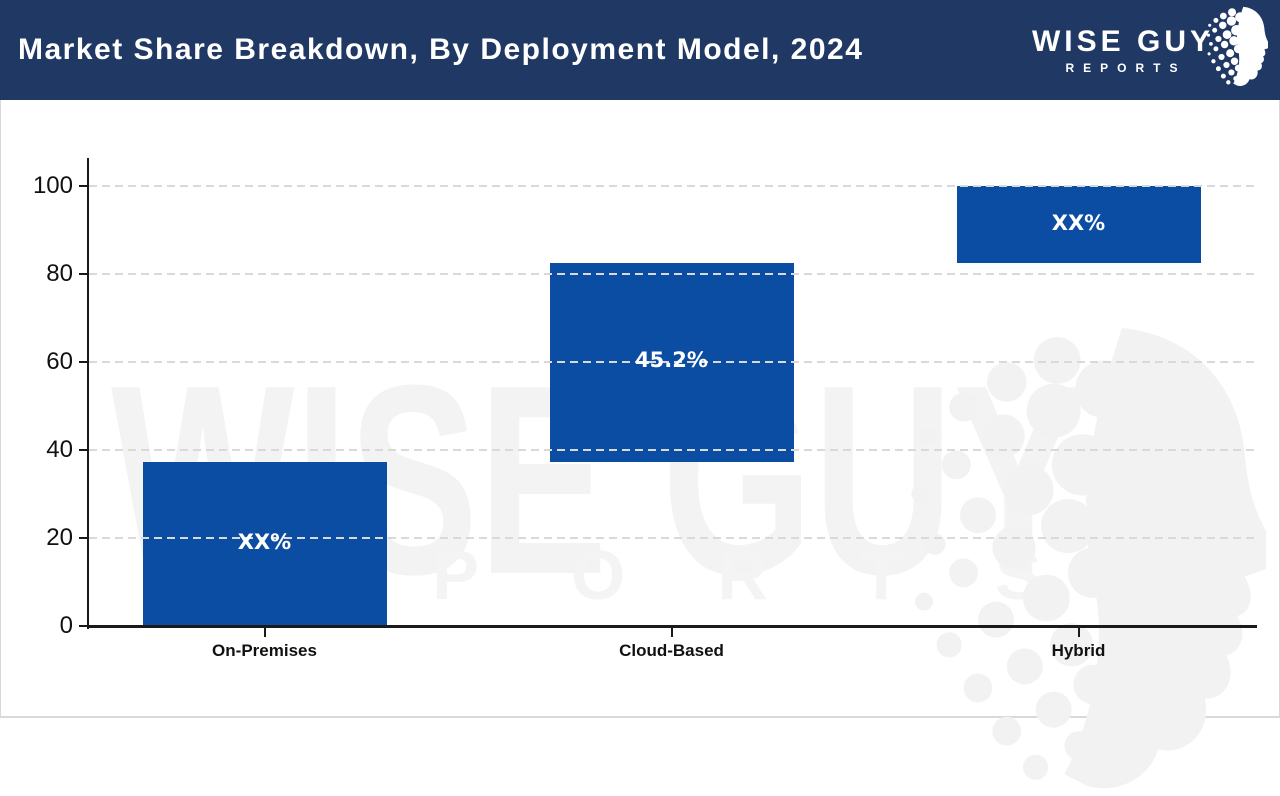  Describe the element at coordinates (52, 185) in the screenshot. I see `y-tick-label: 100` at that location.